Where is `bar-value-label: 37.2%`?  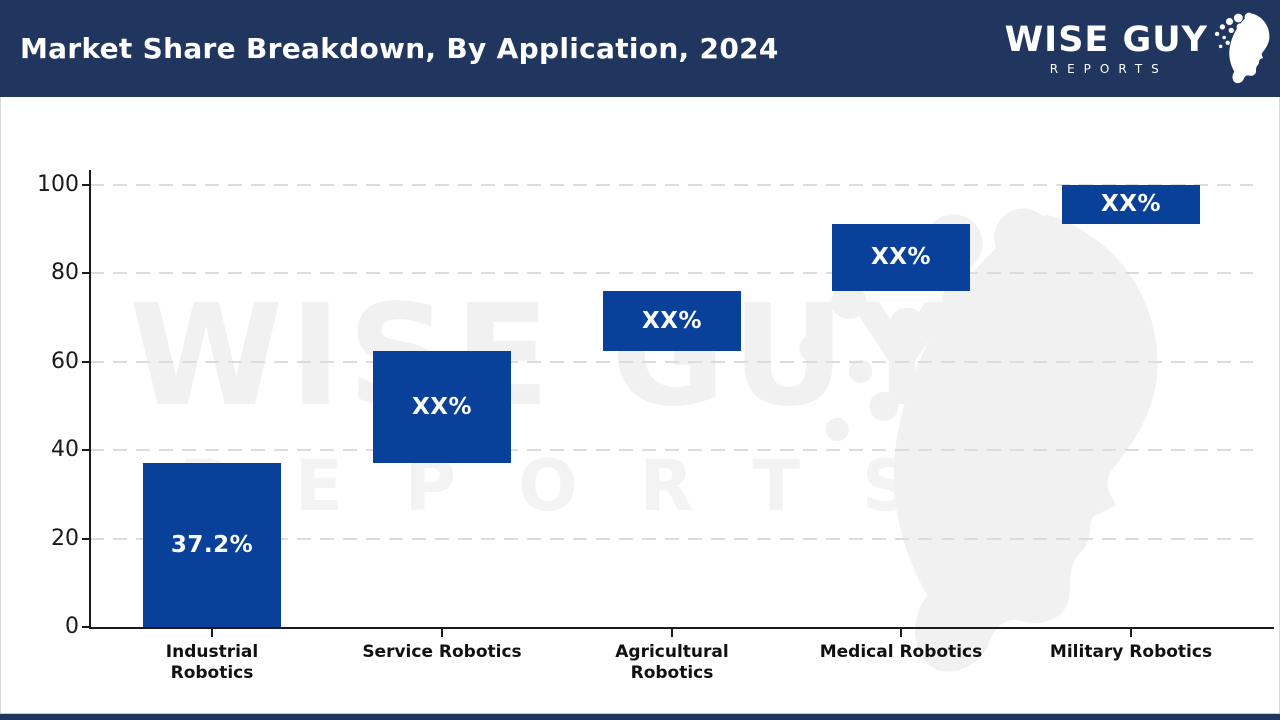 bar-value-label: 37.2% is located at coordinates (212, 544).